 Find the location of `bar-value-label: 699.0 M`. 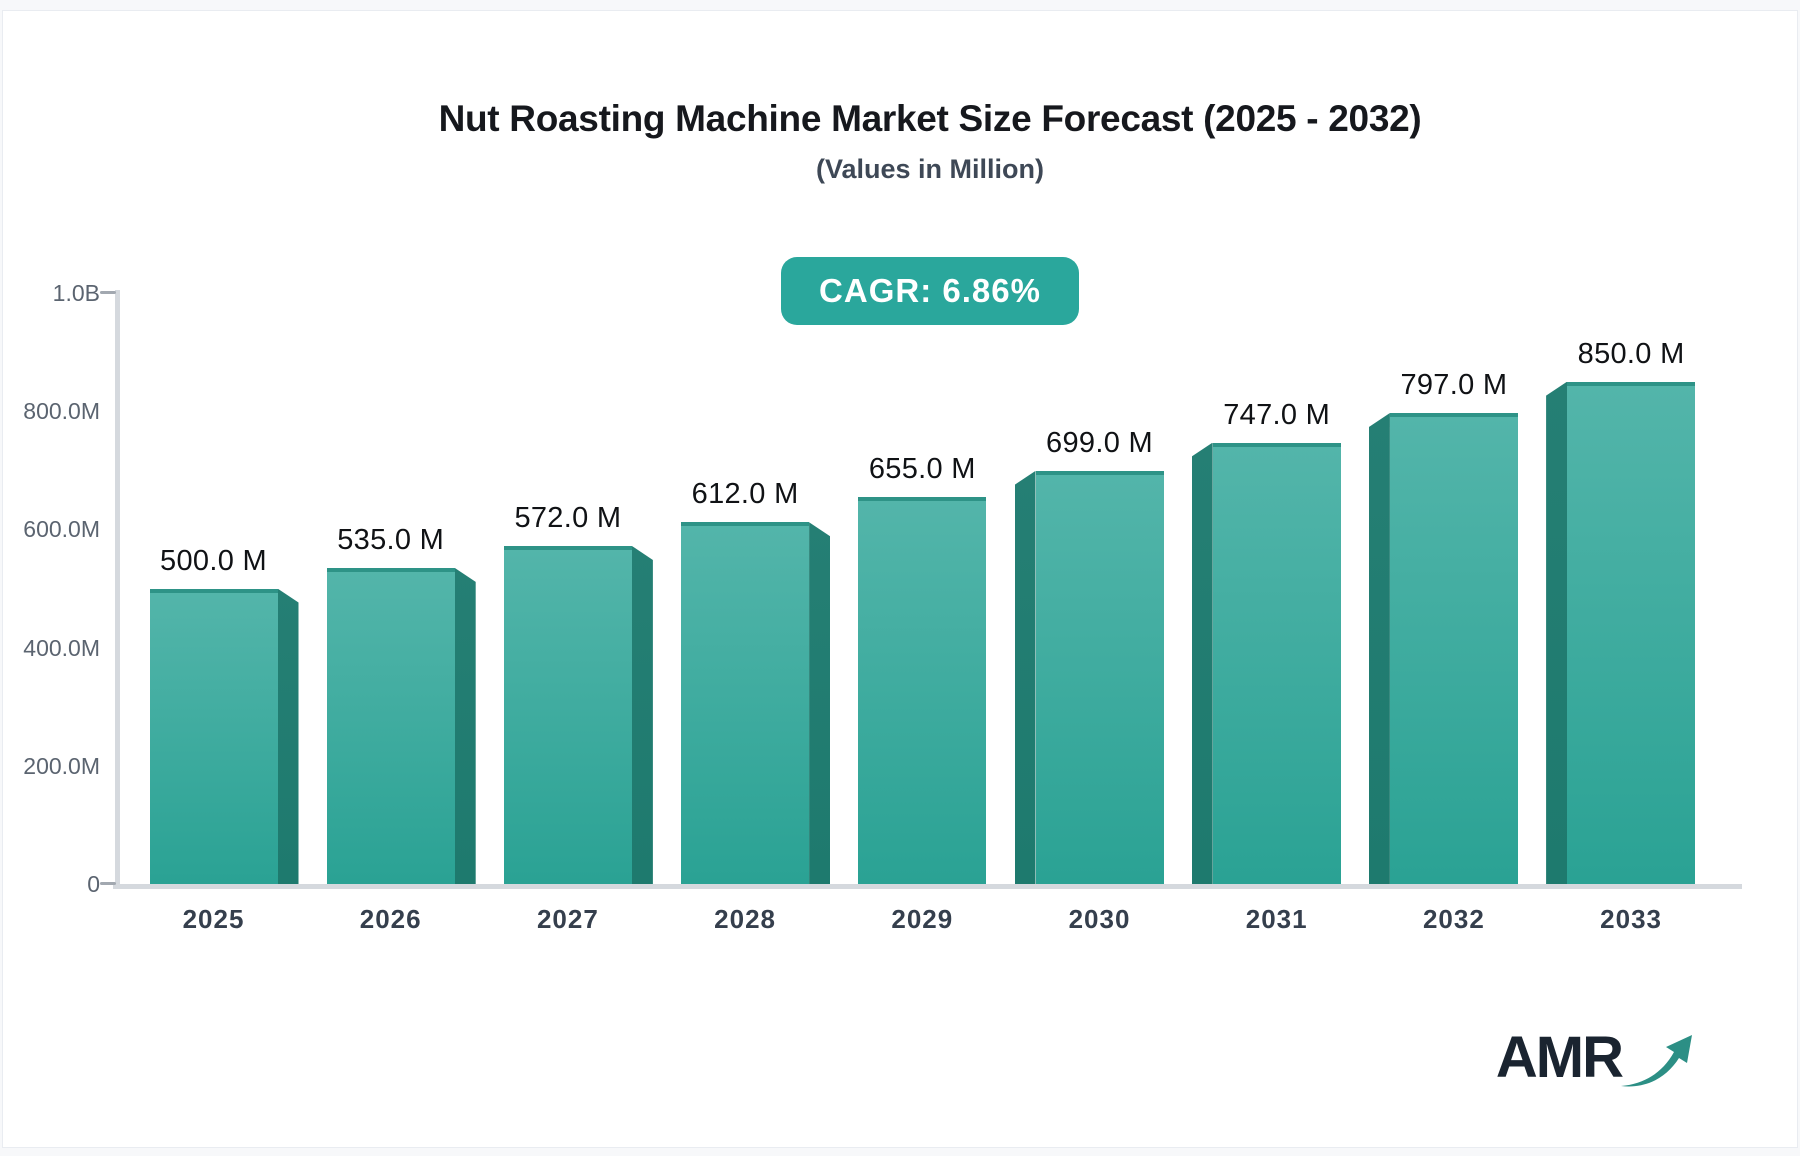

bar-value-label: 699.0 M is located at coordinates (1099, 442).